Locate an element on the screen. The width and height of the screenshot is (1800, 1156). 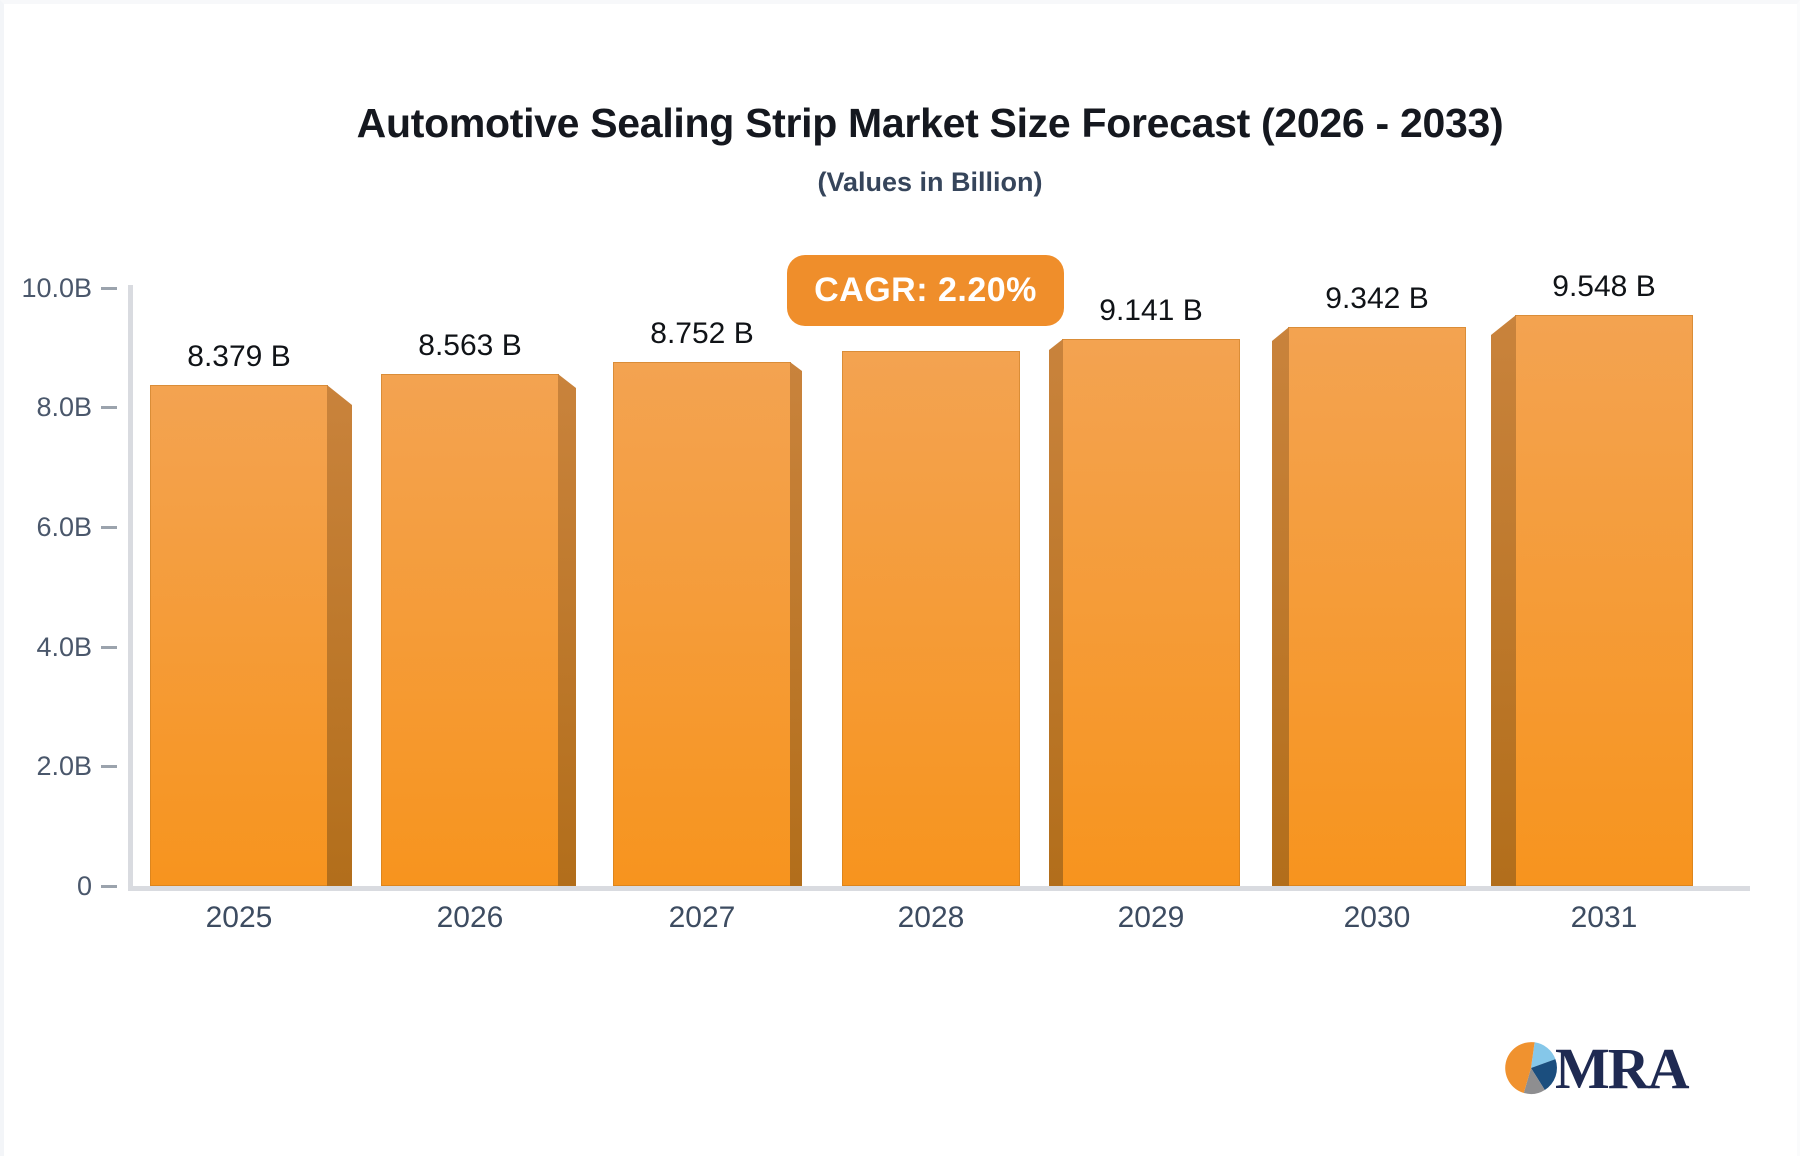
bar-value-label-2030: 9.342 B is located at coordinates (1377, 298).